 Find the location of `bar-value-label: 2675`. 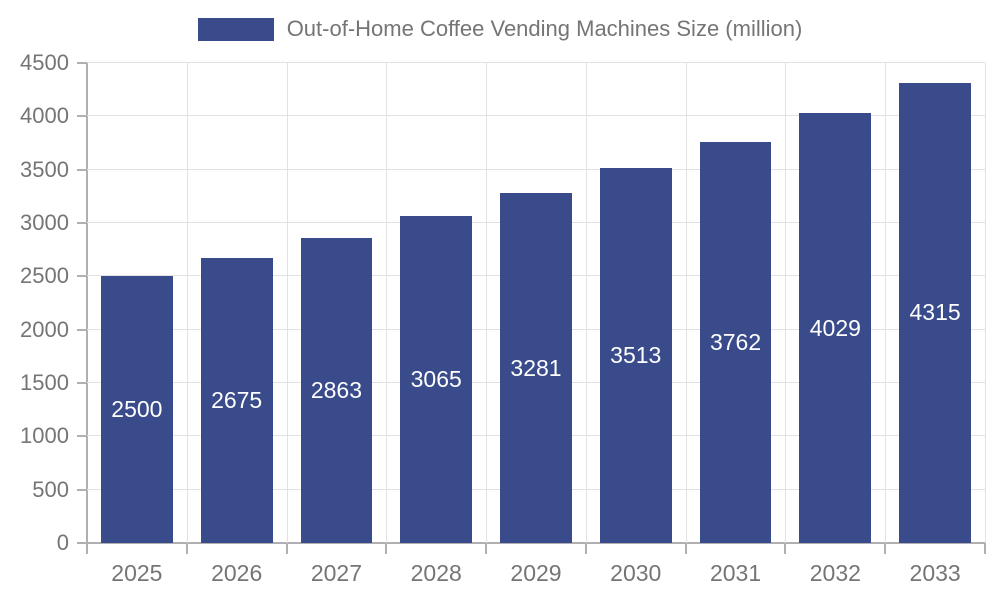

bar-value-label: 2675 is located at coordinates (237, 399).